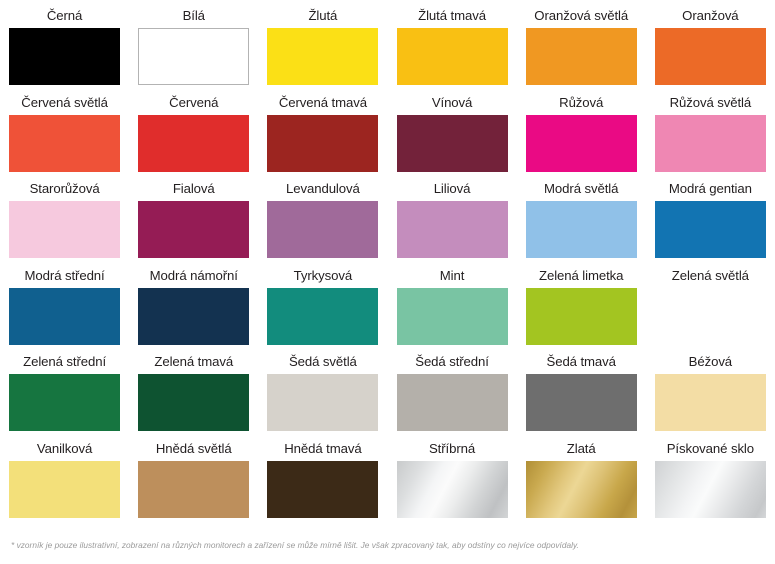  I want to click on swatch-label: Tyrkysová, so click(323, 275).